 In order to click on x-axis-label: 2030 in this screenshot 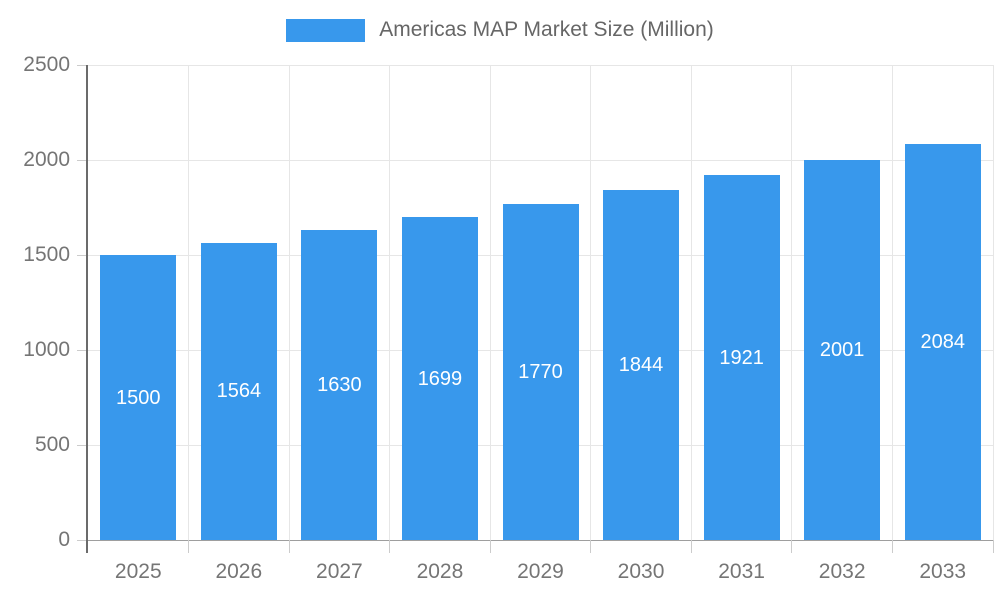, I will do `click(641, 571)`.